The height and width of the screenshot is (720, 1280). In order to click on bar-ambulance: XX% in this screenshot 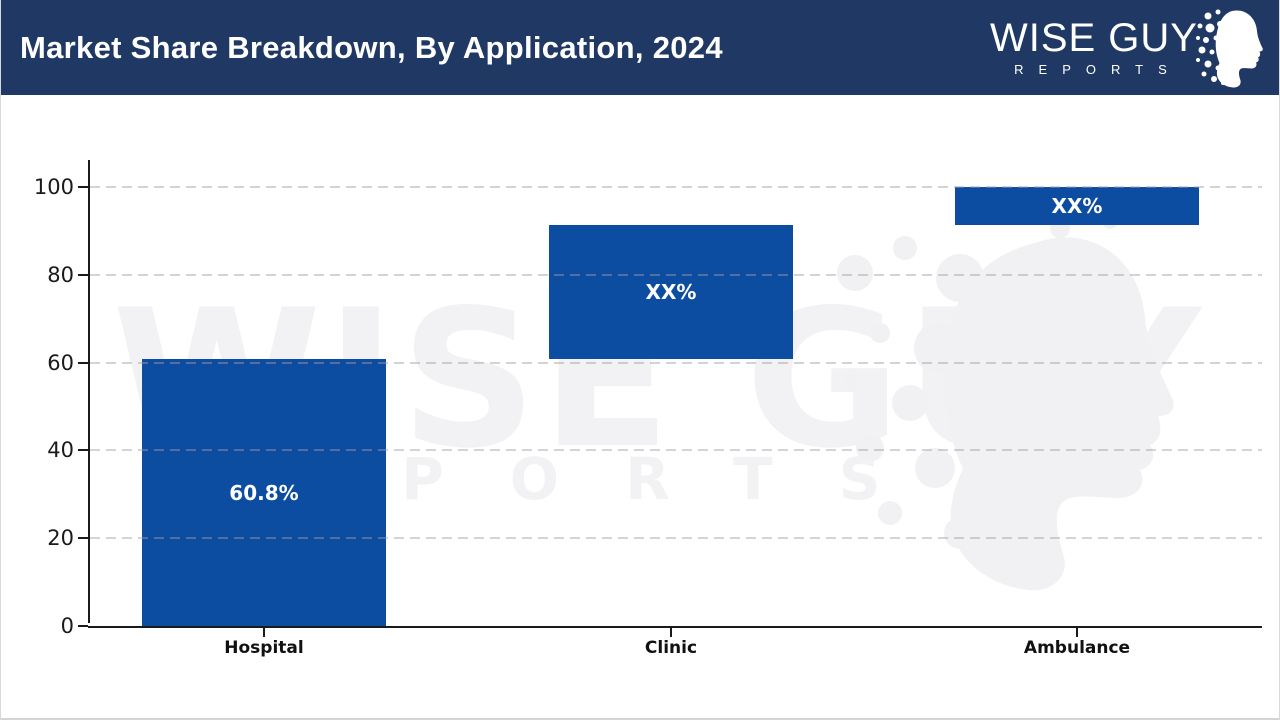, I will do `click(1077, 206)`.